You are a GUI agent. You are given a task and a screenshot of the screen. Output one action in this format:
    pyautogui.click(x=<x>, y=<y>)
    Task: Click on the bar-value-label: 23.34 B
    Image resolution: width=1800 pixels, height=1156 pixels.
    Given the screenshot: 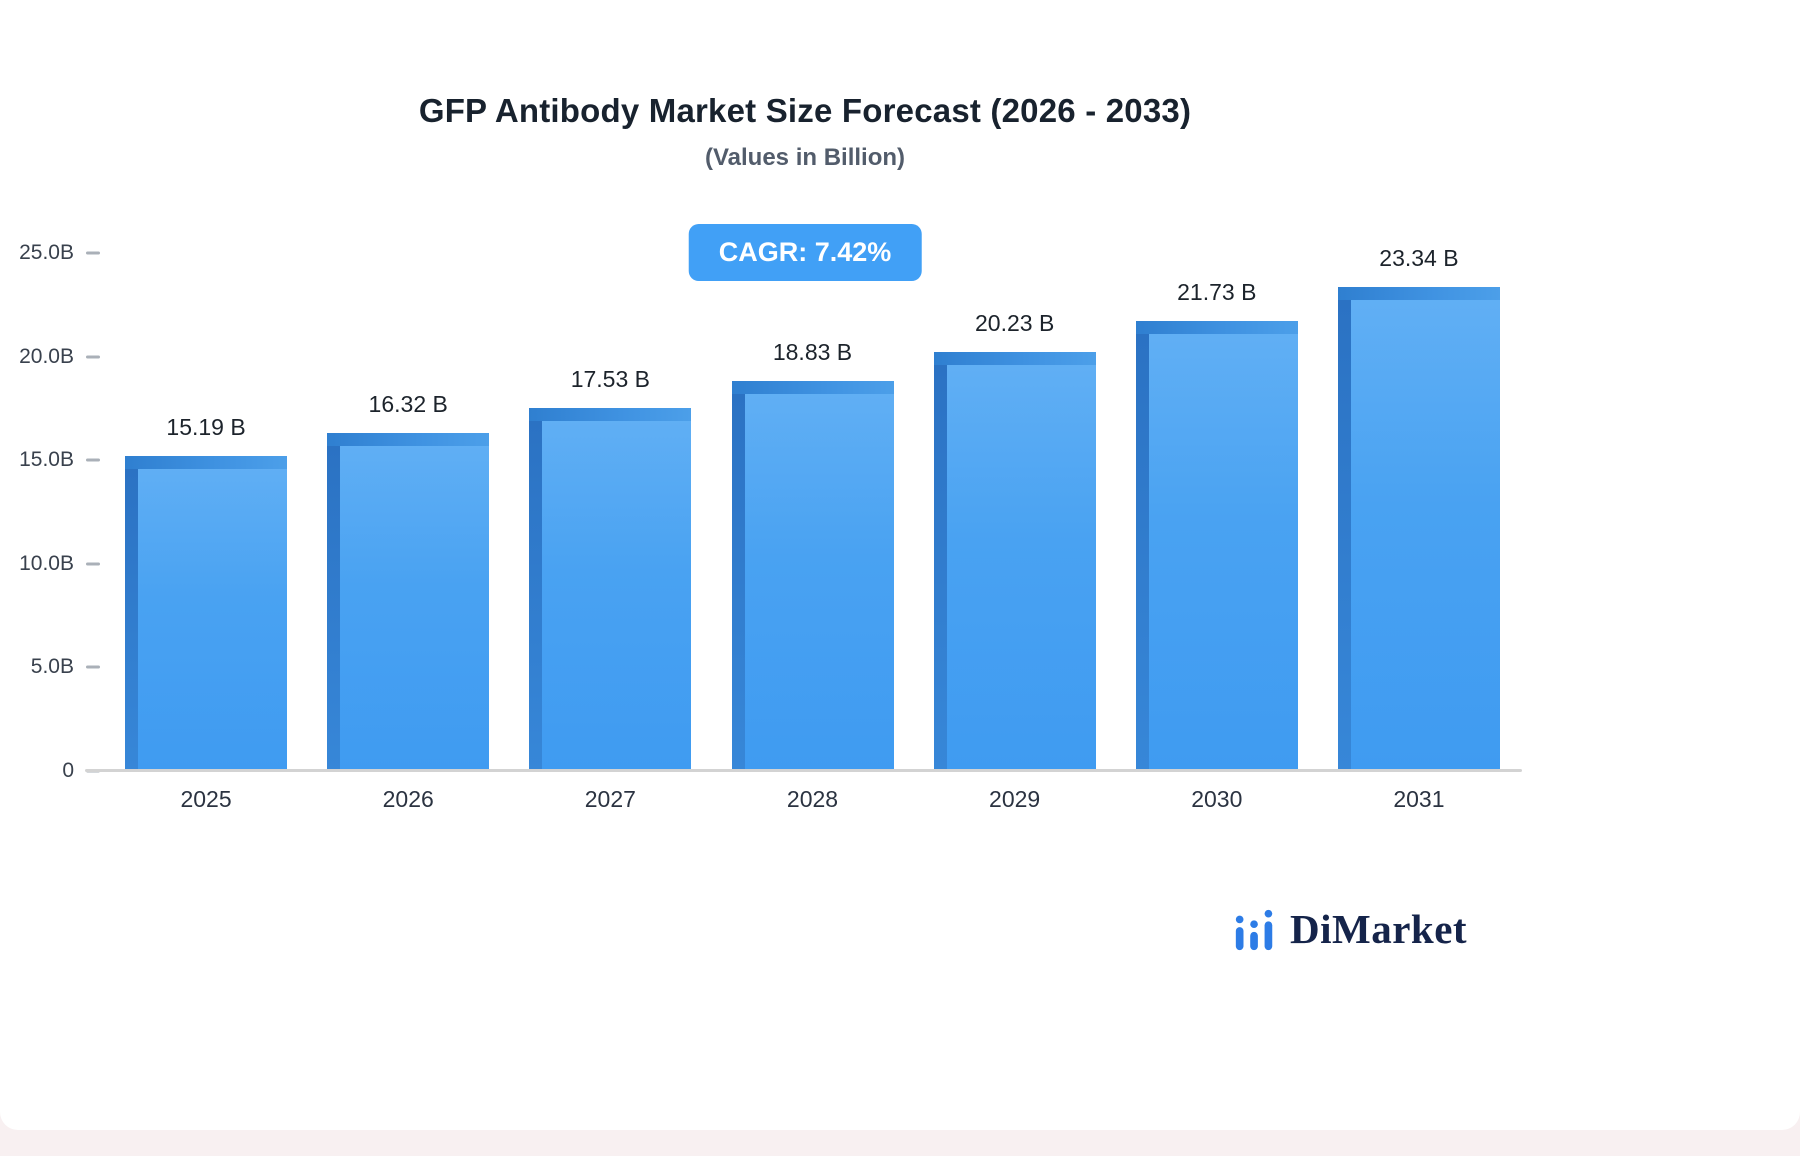 What is the action you would take?
    pyautogui.click(x=1419, y=258)
    